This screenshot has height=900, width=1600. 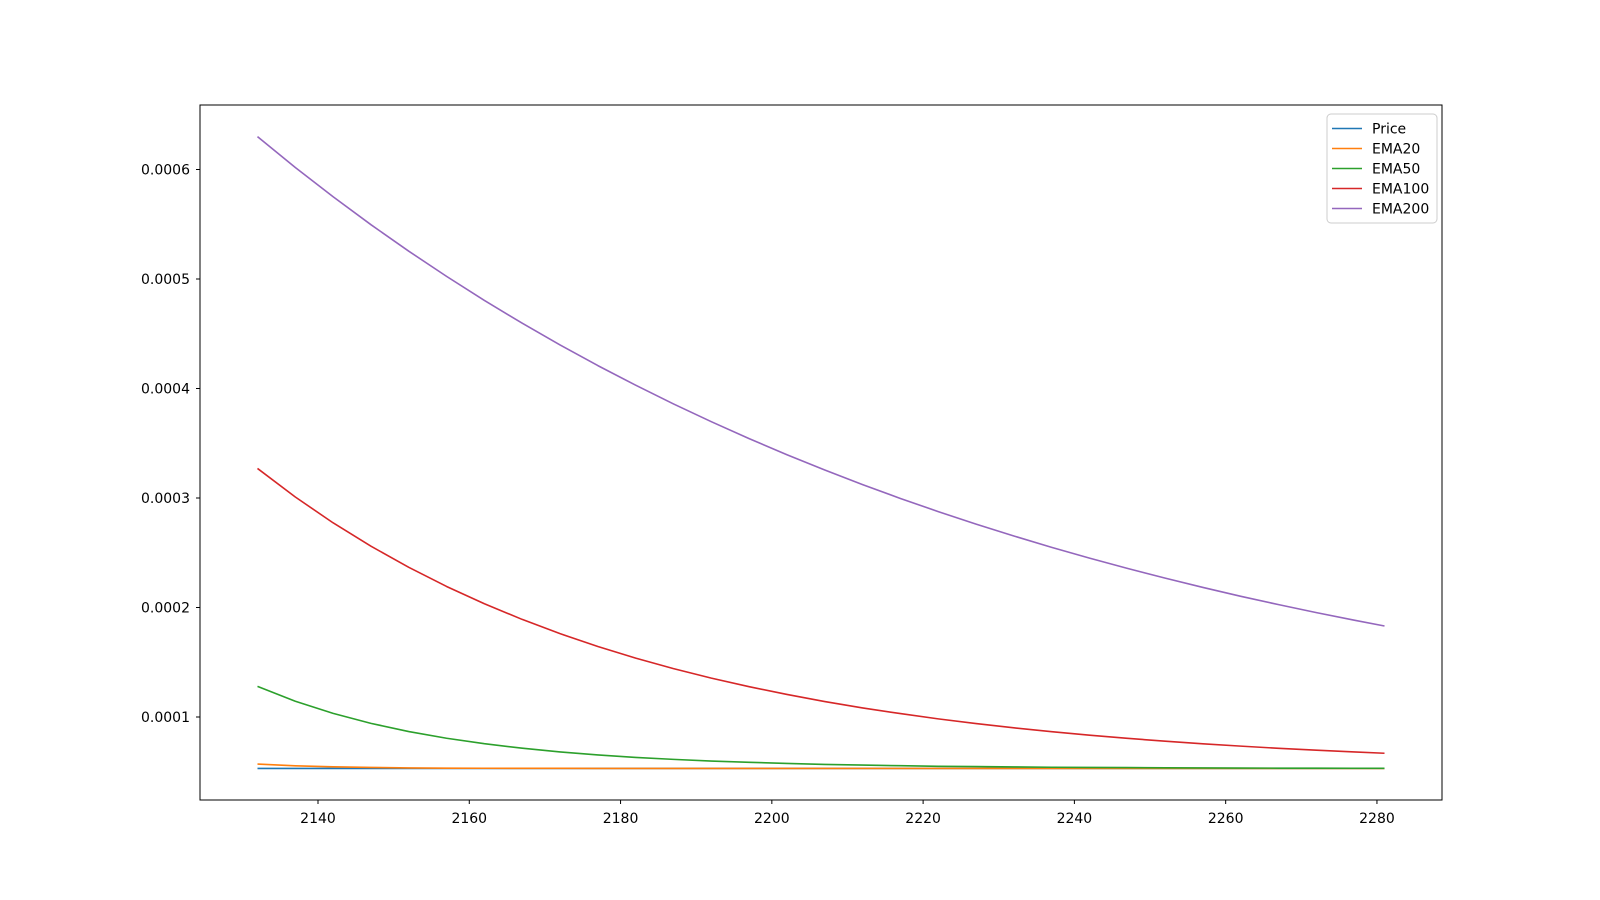 What do you see at coordinates (1369, 130) in the screenshot?
I see `legend-item-price: Price` at bounding box center [1369, 130].